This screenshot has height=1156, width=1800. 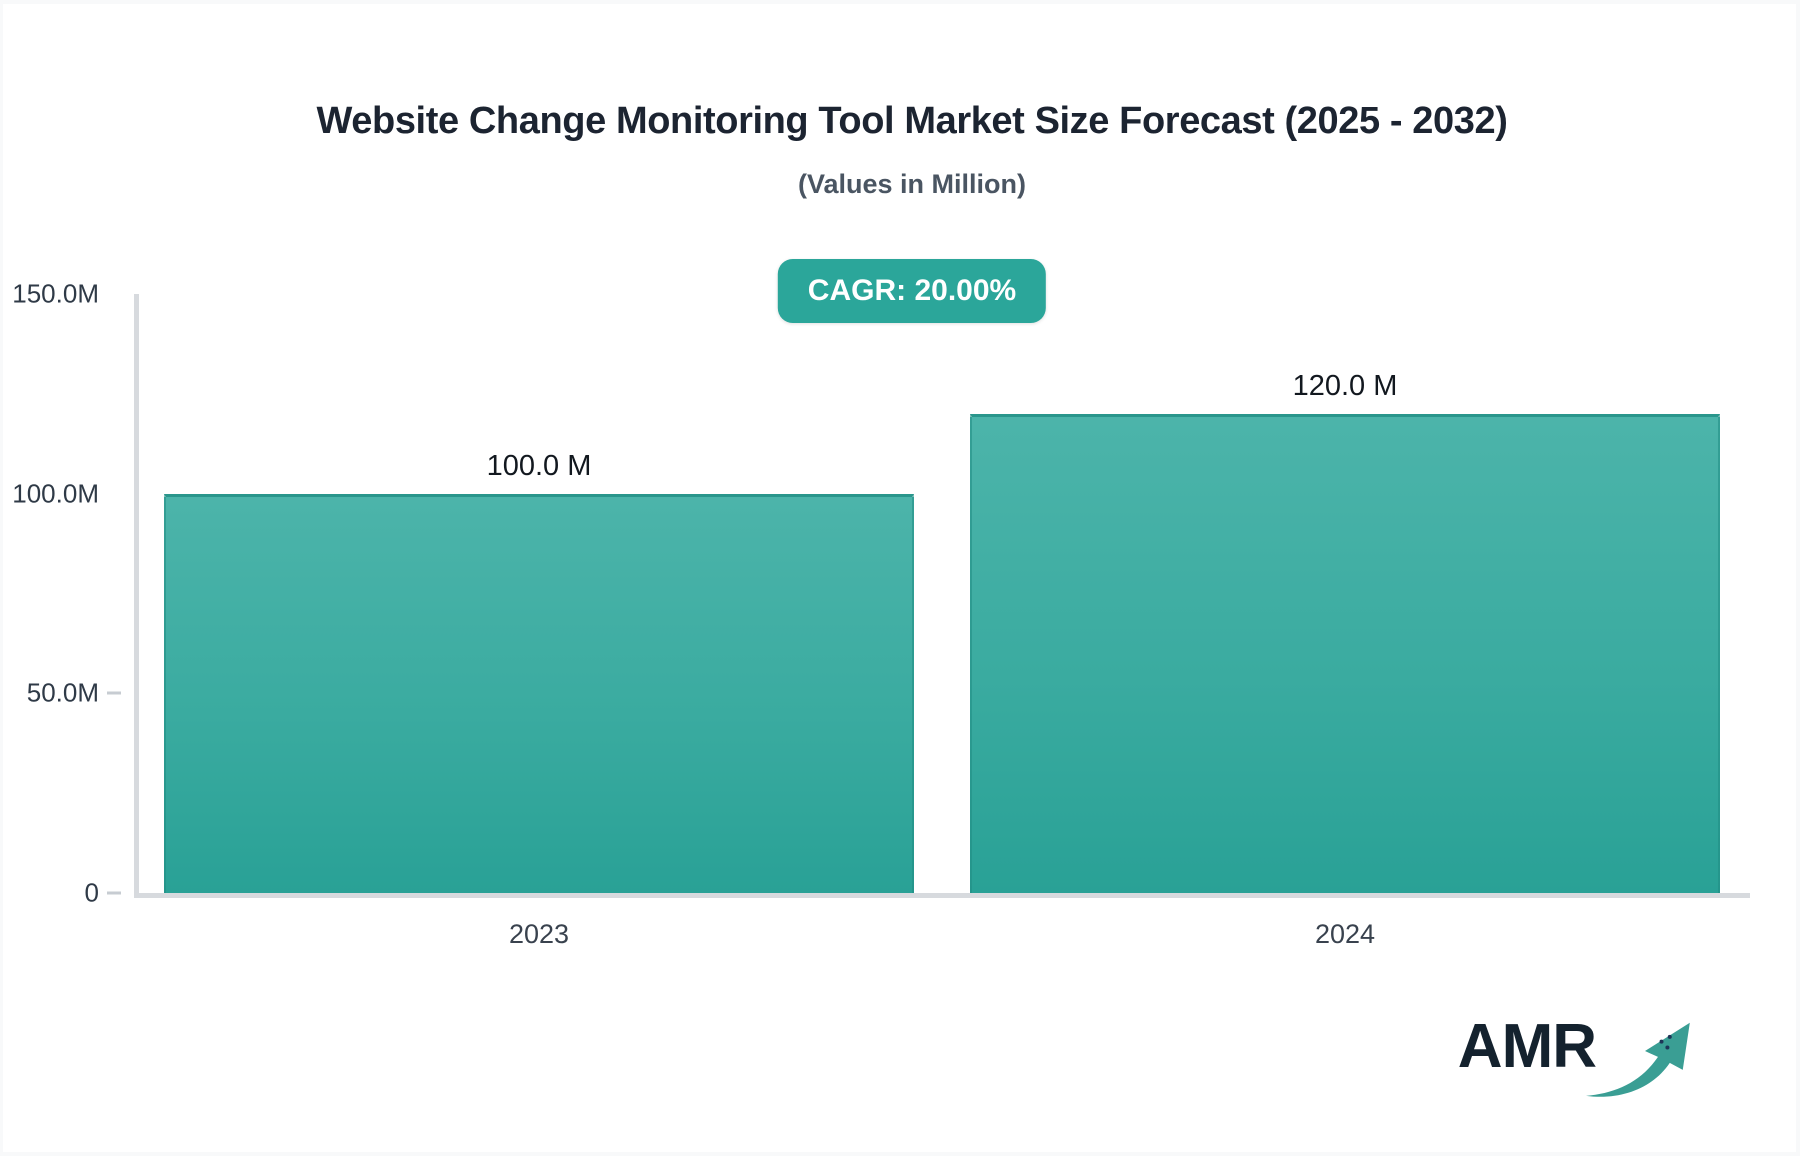 What do you see at coordinates (1345, 934) in the screenshot?
I see `x-axis-label-2024: 2024` at bounding box center [1345, 934].